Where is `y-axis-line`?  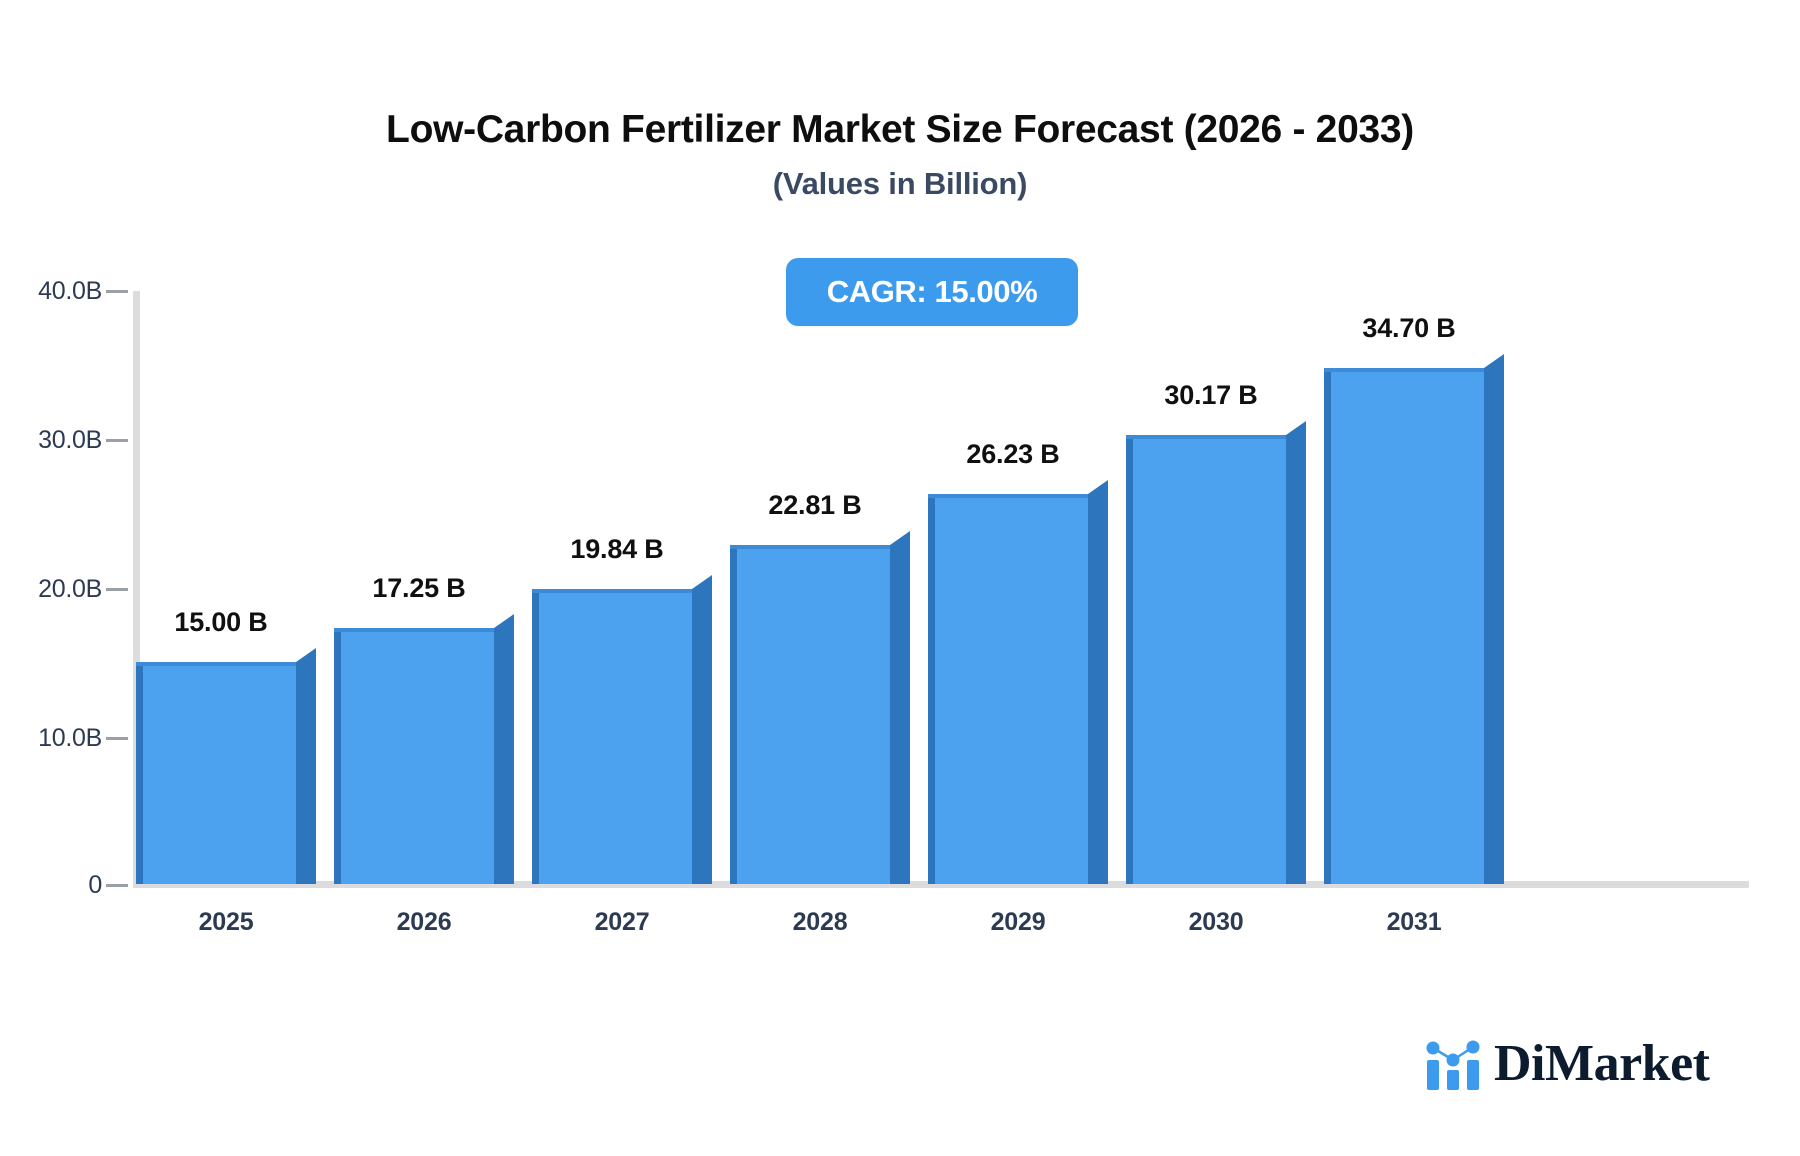 y-axis-line is located at coordinates (136, 589).